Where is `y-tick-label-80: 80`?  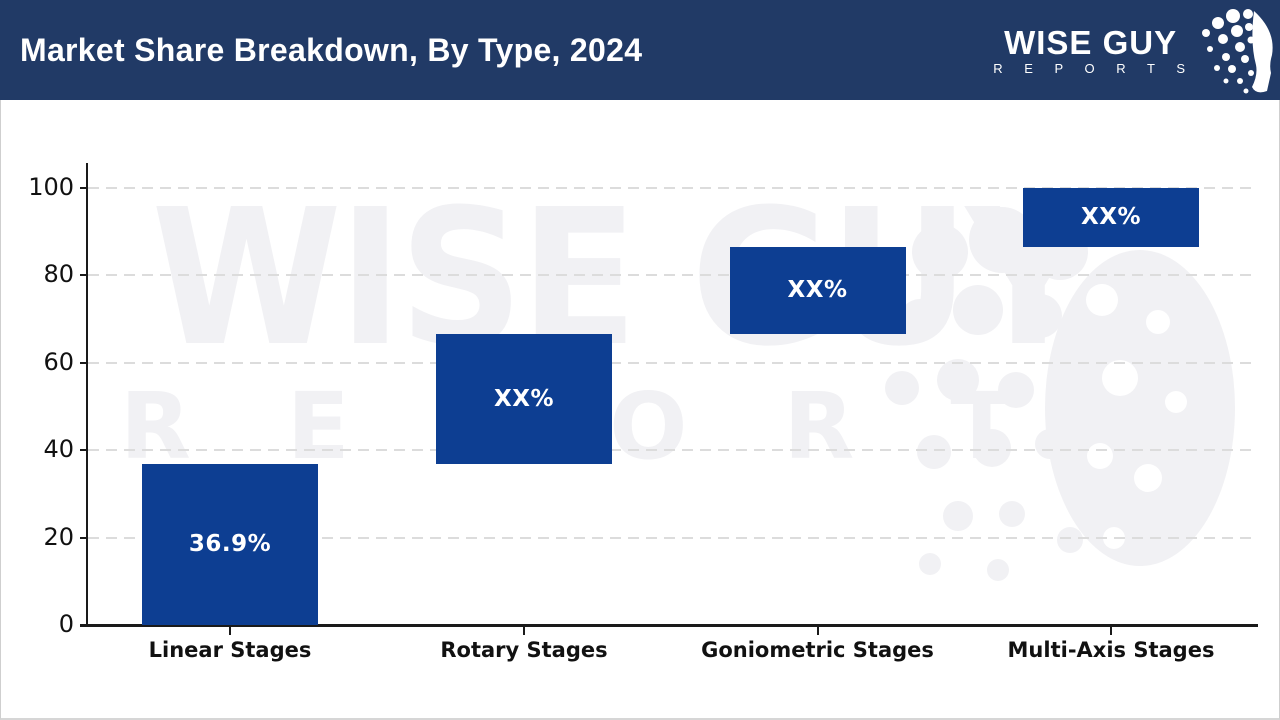 y-tick-label-80: 80 is located at coordinates (58, 274).